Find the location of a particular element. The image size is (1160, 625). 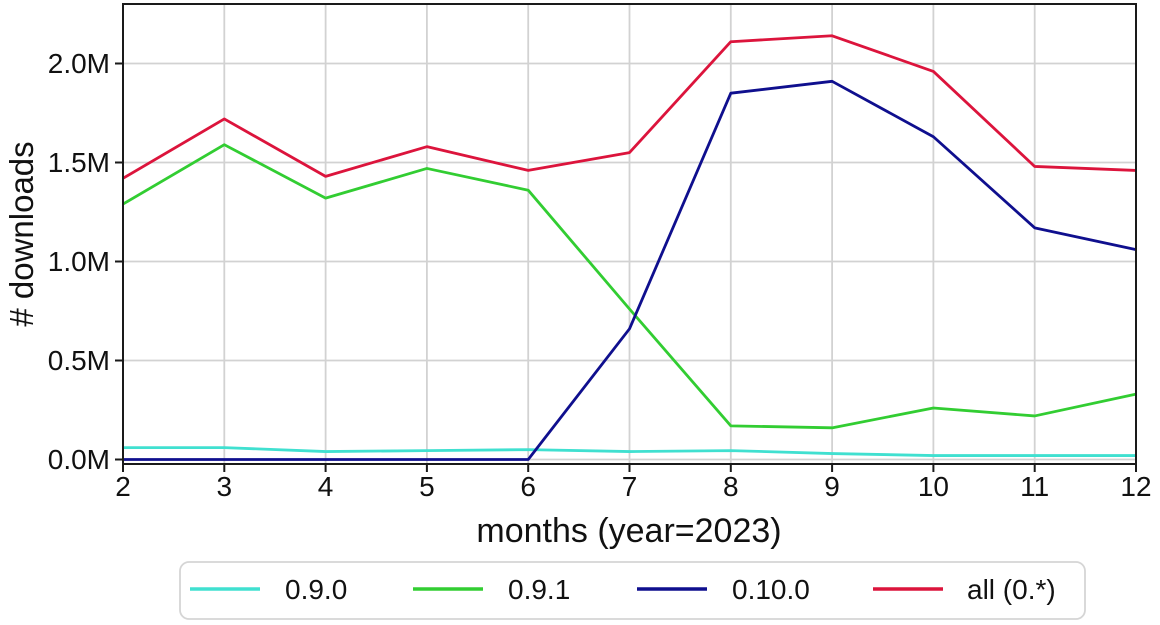

legend: 0.9.0 0.9.1 0.10.0 all (0.*) is located at coordinates (632, 590).